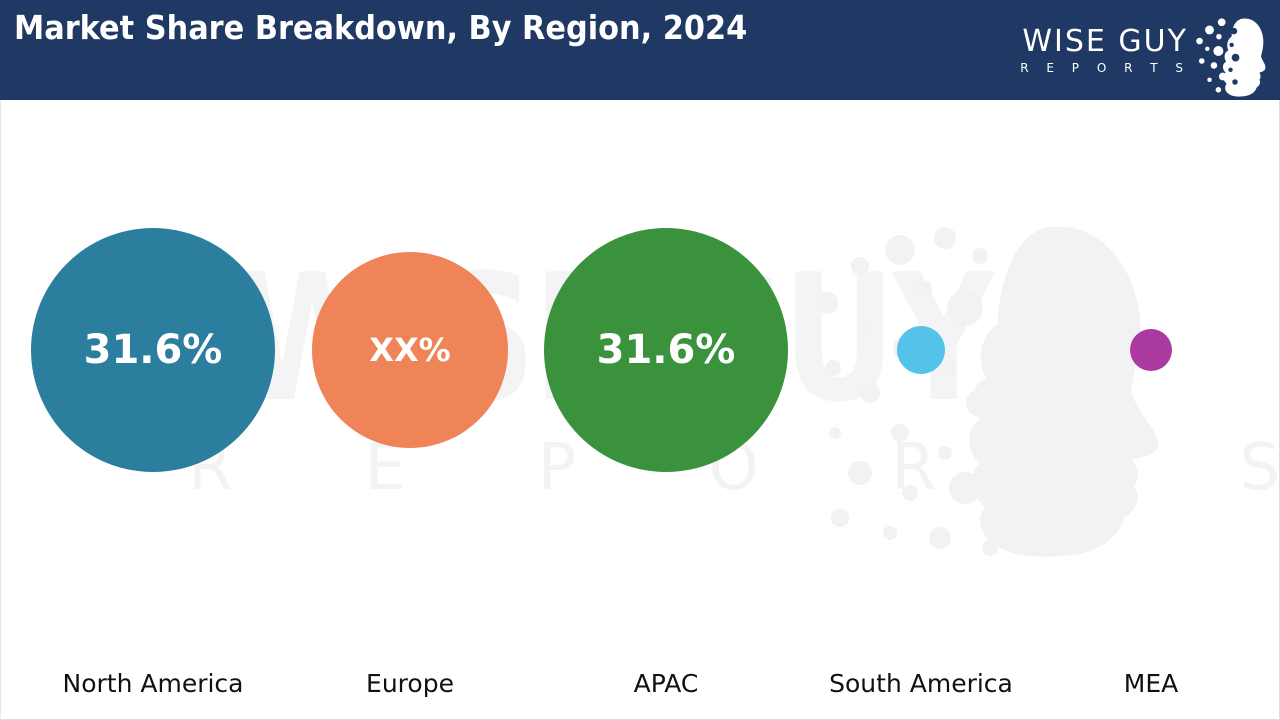  Describe the element at coordinates (1151, 350) in the screenshot. I see `bubble-mea` at that location.